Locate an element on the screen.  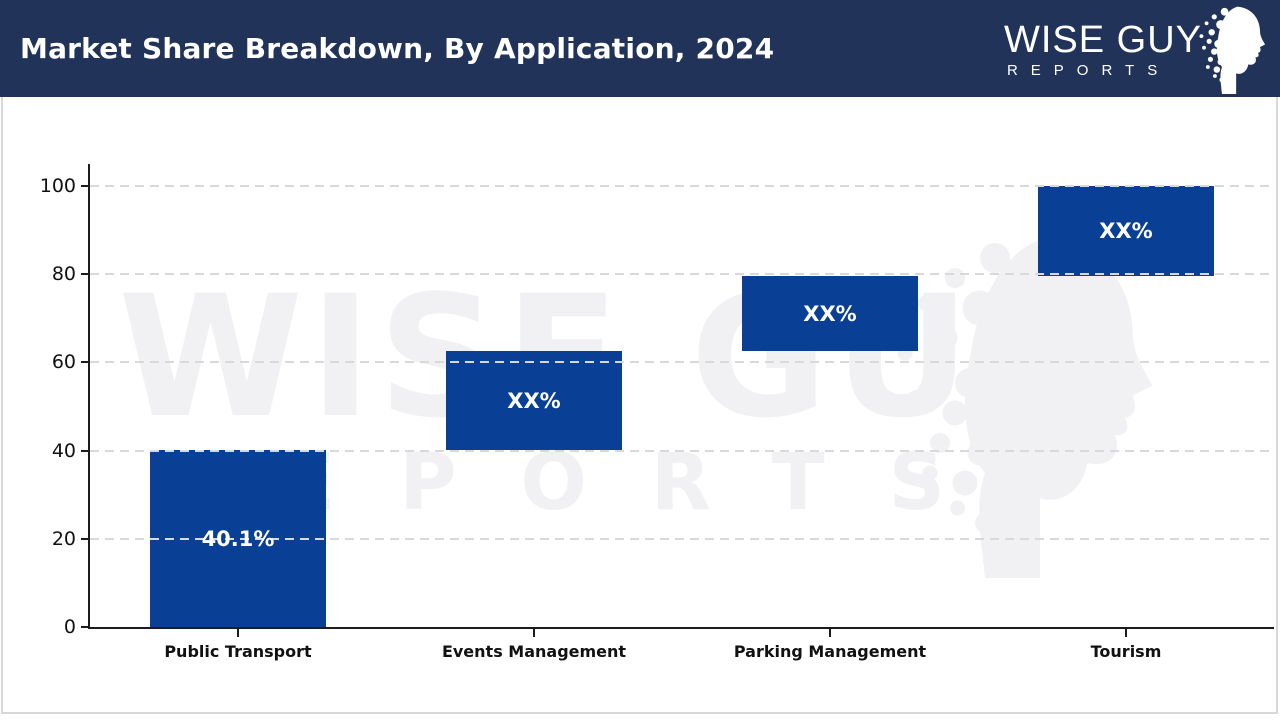
y-axis-tick-label: 80 is located at coordinates (63, 274).